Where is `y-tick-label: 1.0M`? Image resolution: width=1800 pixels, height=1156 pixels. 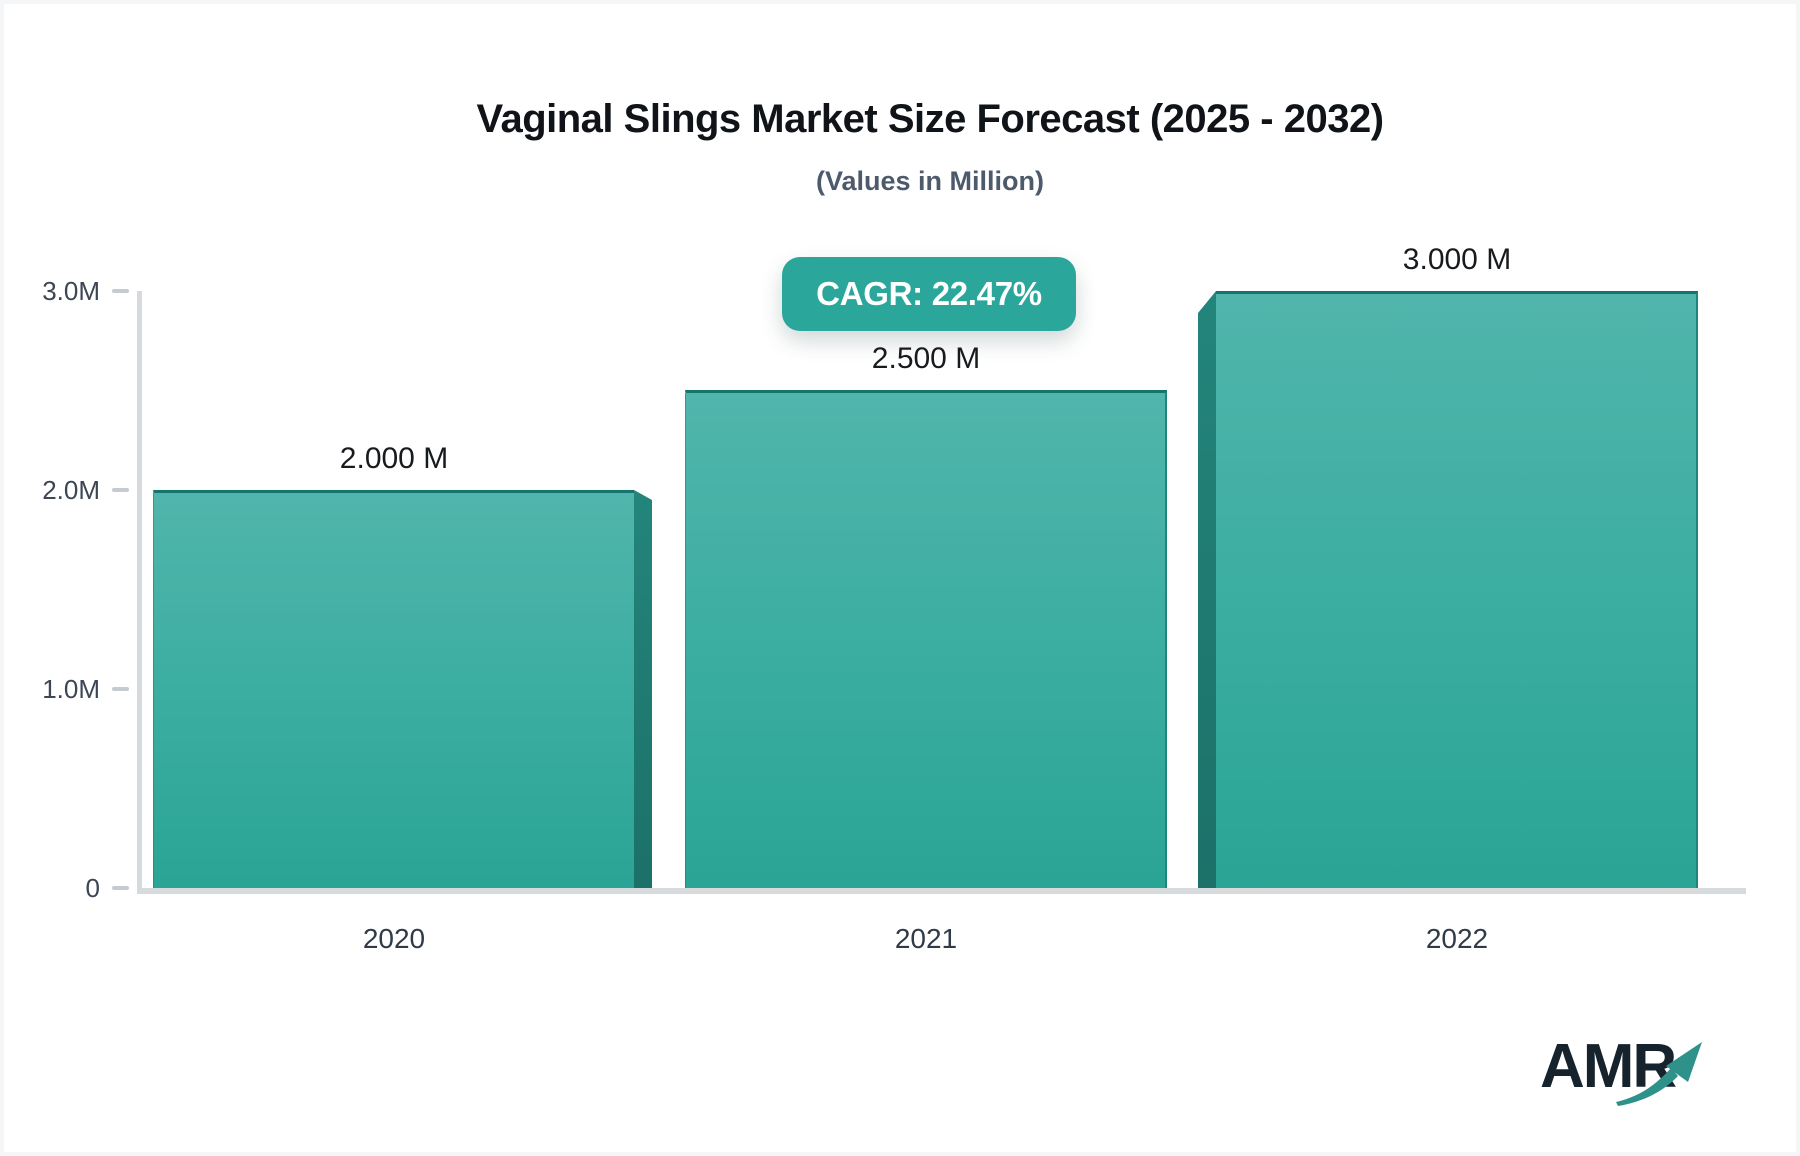
y-tick-label: 1.0M is located at coordinates (71, 689).